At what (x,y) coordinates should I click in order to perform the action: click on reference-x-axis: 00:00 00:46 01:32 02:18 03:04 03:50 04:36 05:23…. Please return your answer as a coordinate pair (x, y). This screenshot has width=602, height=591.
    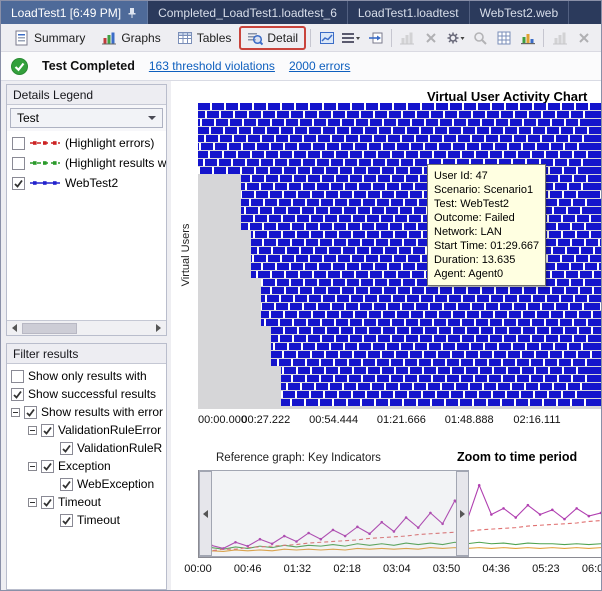
    Looking at the image, I should click on (392, 570).